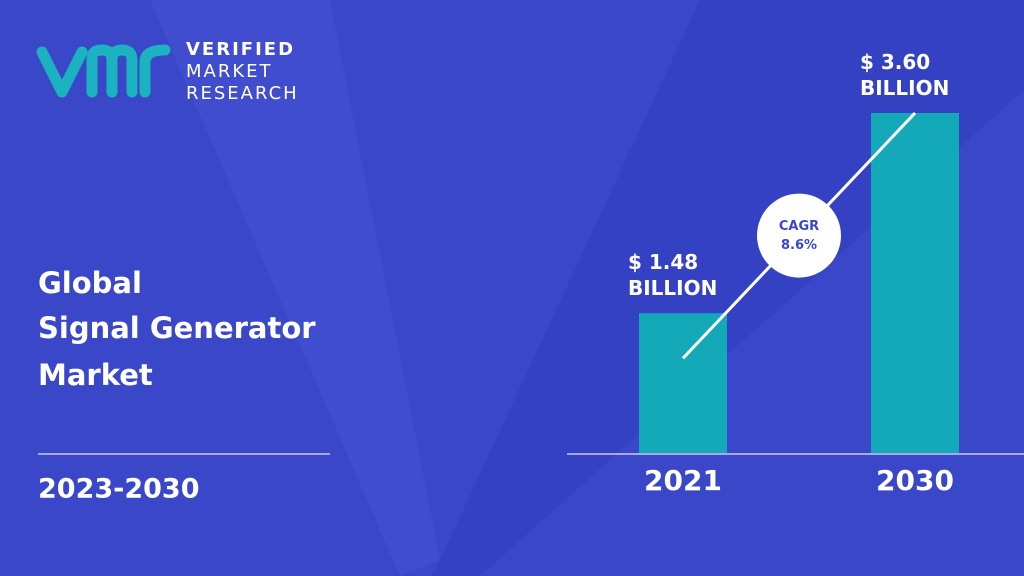  I want to click on cagr-badge, so click(799, 235).